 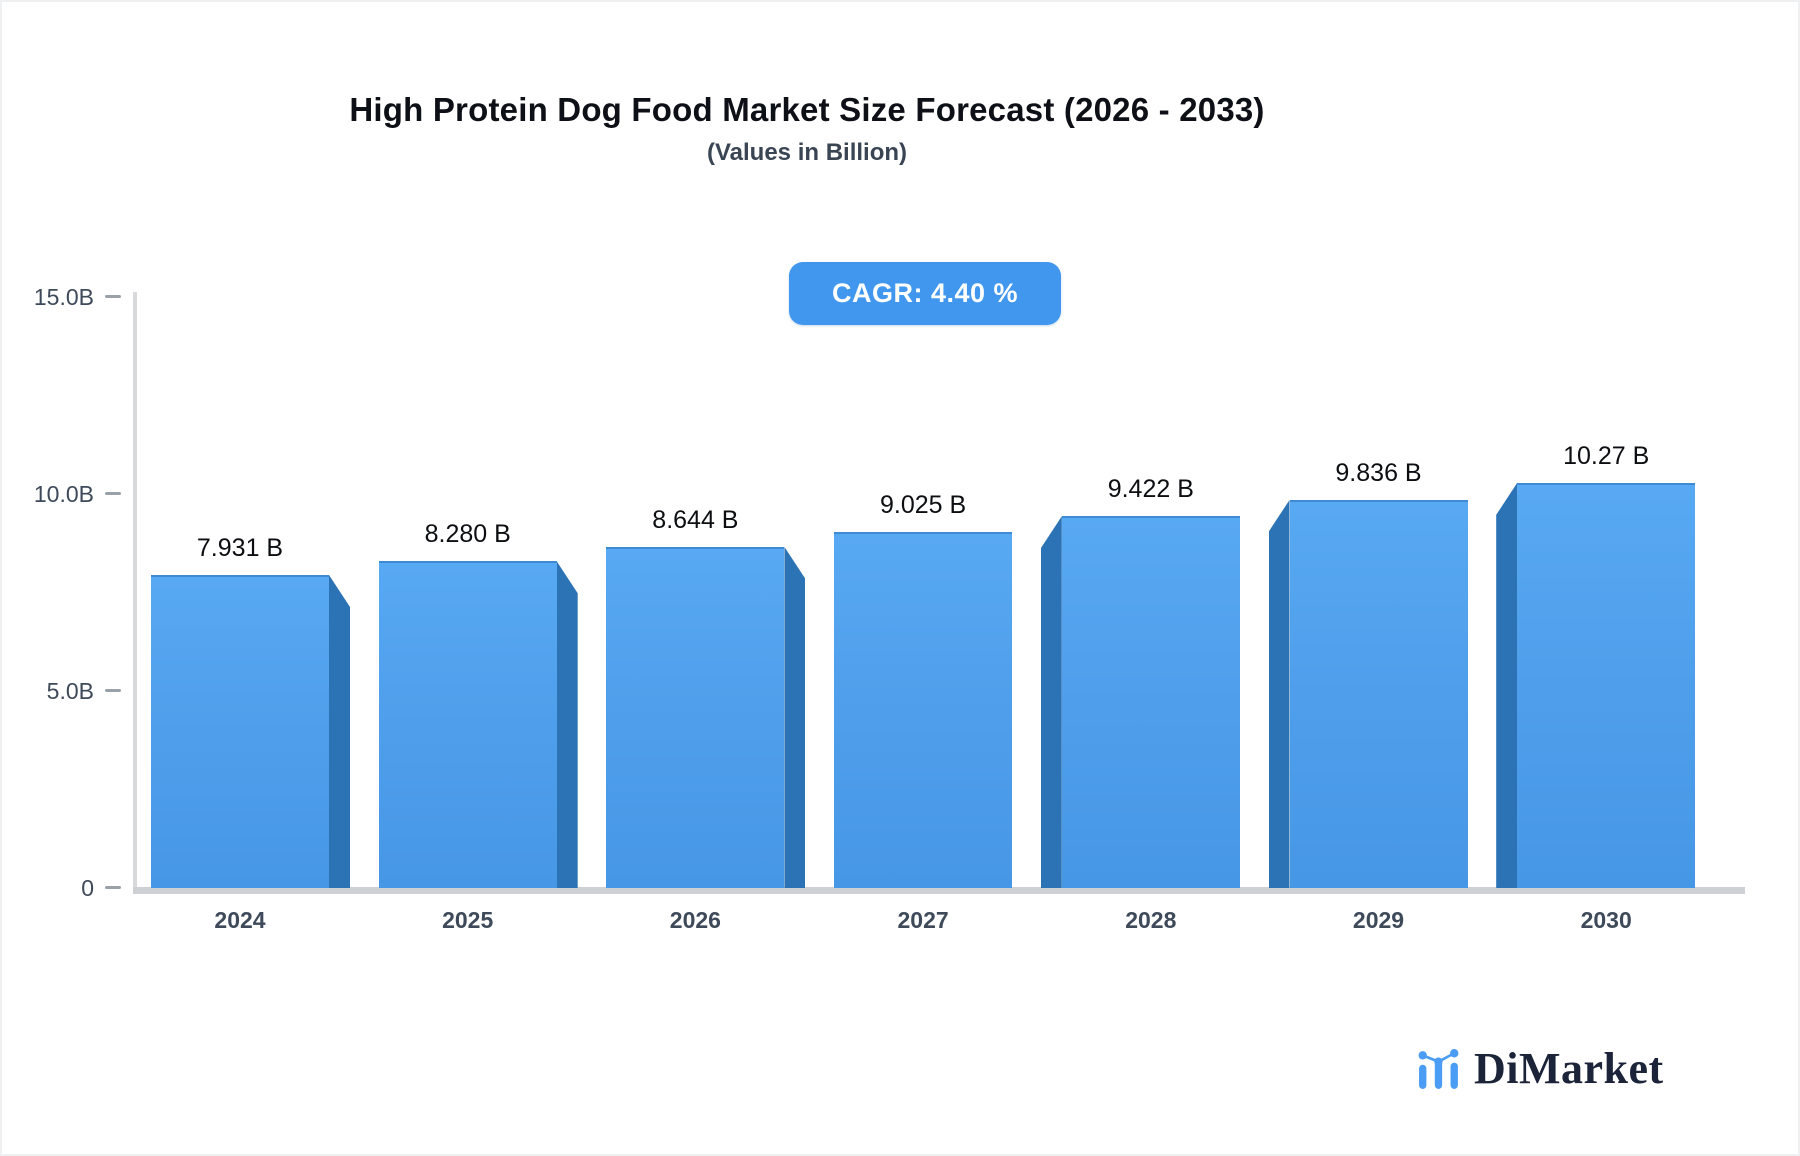 What do you see at coordinates (1151, 920) in the screenshot?
I see `x-tick-label: 2028` at bounding box center [1151, 920].